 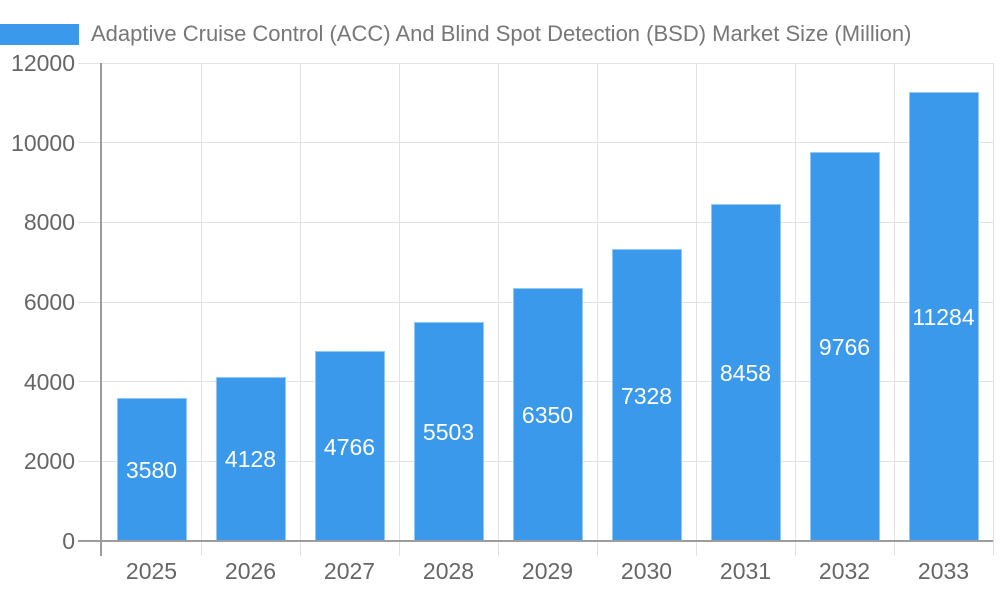 I want to click on x-tick-label: 2029, so click(x=547, y=571).